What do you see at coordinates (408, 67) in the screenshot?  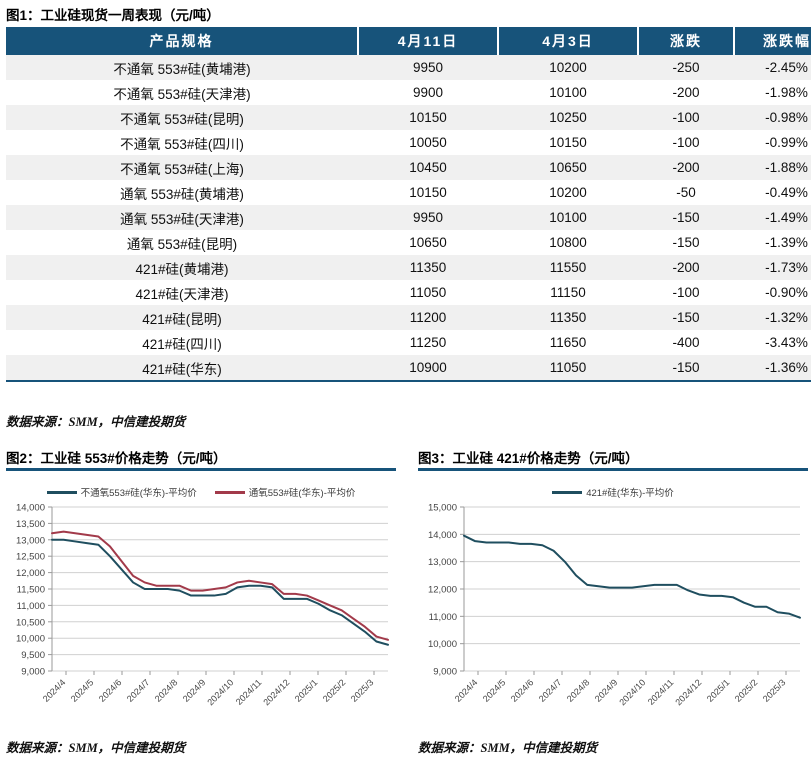 I see `table-row: 不通氧 553#硅(黄埔港) 9950 10200 -250 -2.45%` at bounding box center [408, 67].